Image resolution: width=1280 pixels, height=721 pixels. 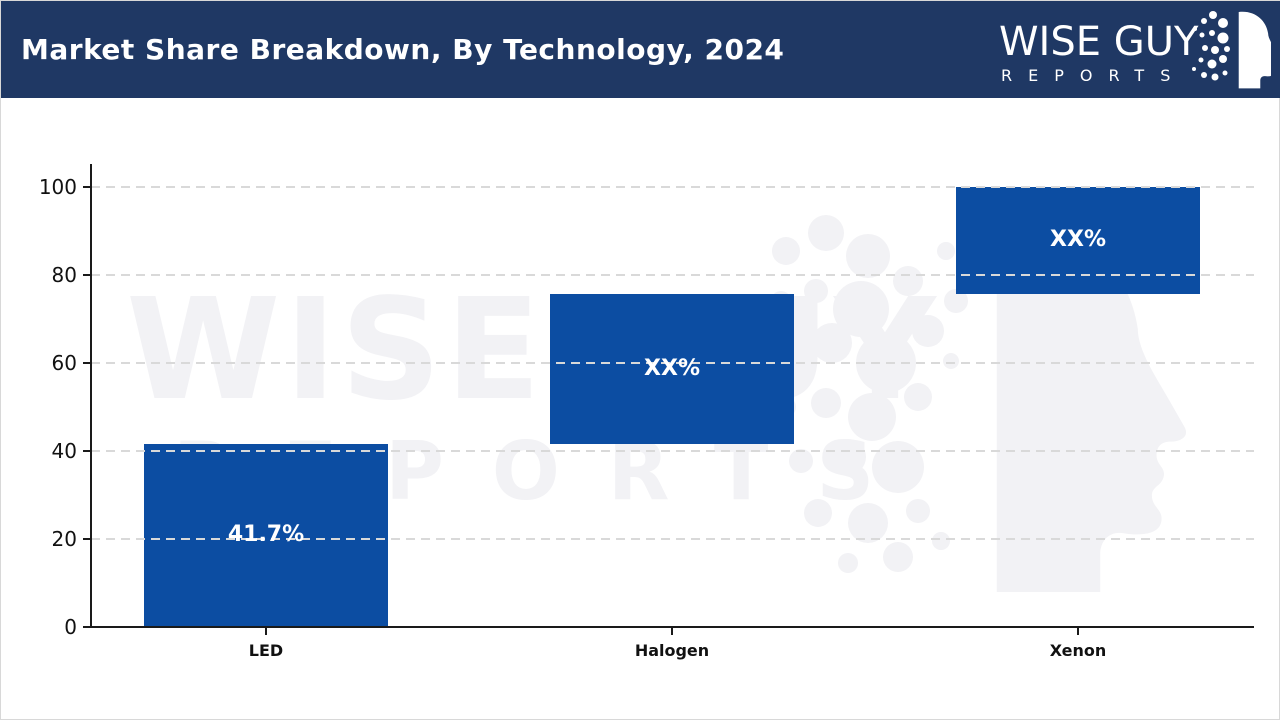 What do you see at coordinates (64, 363) in the screenshot?
I see `y-tick-label: 60` at bounding box center [64, 363].